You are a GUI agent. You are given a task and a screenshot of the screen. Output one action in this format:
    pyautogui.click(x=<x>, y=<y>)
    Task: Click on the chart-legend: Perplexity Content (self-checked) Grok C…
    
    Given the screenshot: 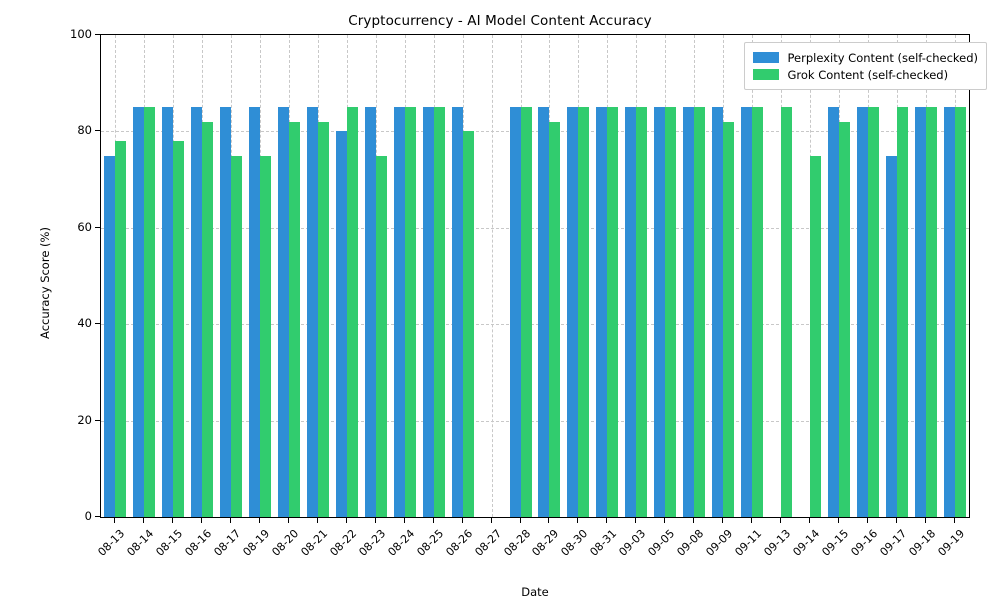 What is the action you would take?
    pyautogui.click(x=865, y=66)
    